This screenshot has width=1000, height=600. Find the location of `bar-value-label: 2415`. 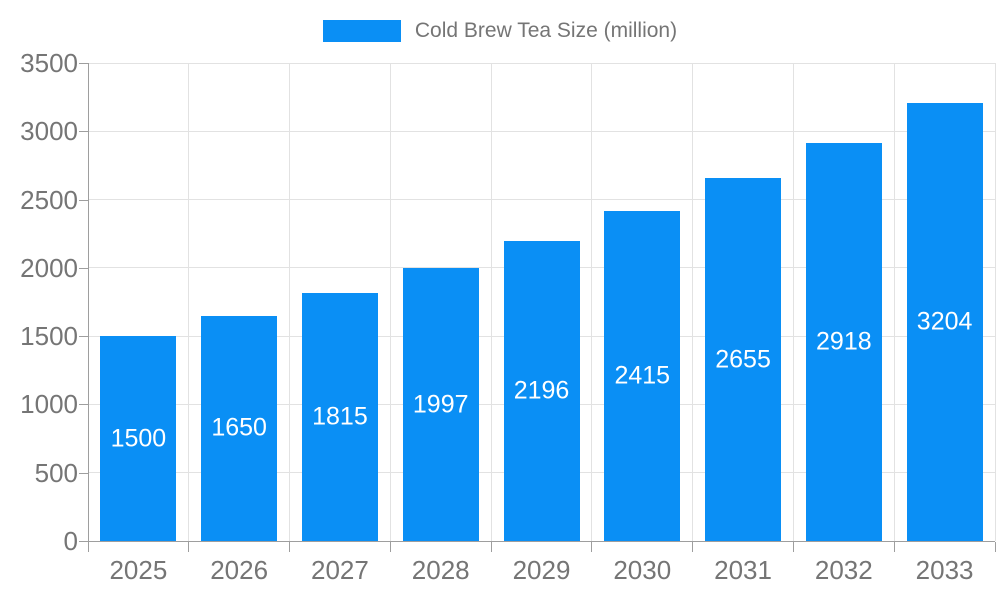

bar-value-label: 2415 is located at coordinates (642, 375).